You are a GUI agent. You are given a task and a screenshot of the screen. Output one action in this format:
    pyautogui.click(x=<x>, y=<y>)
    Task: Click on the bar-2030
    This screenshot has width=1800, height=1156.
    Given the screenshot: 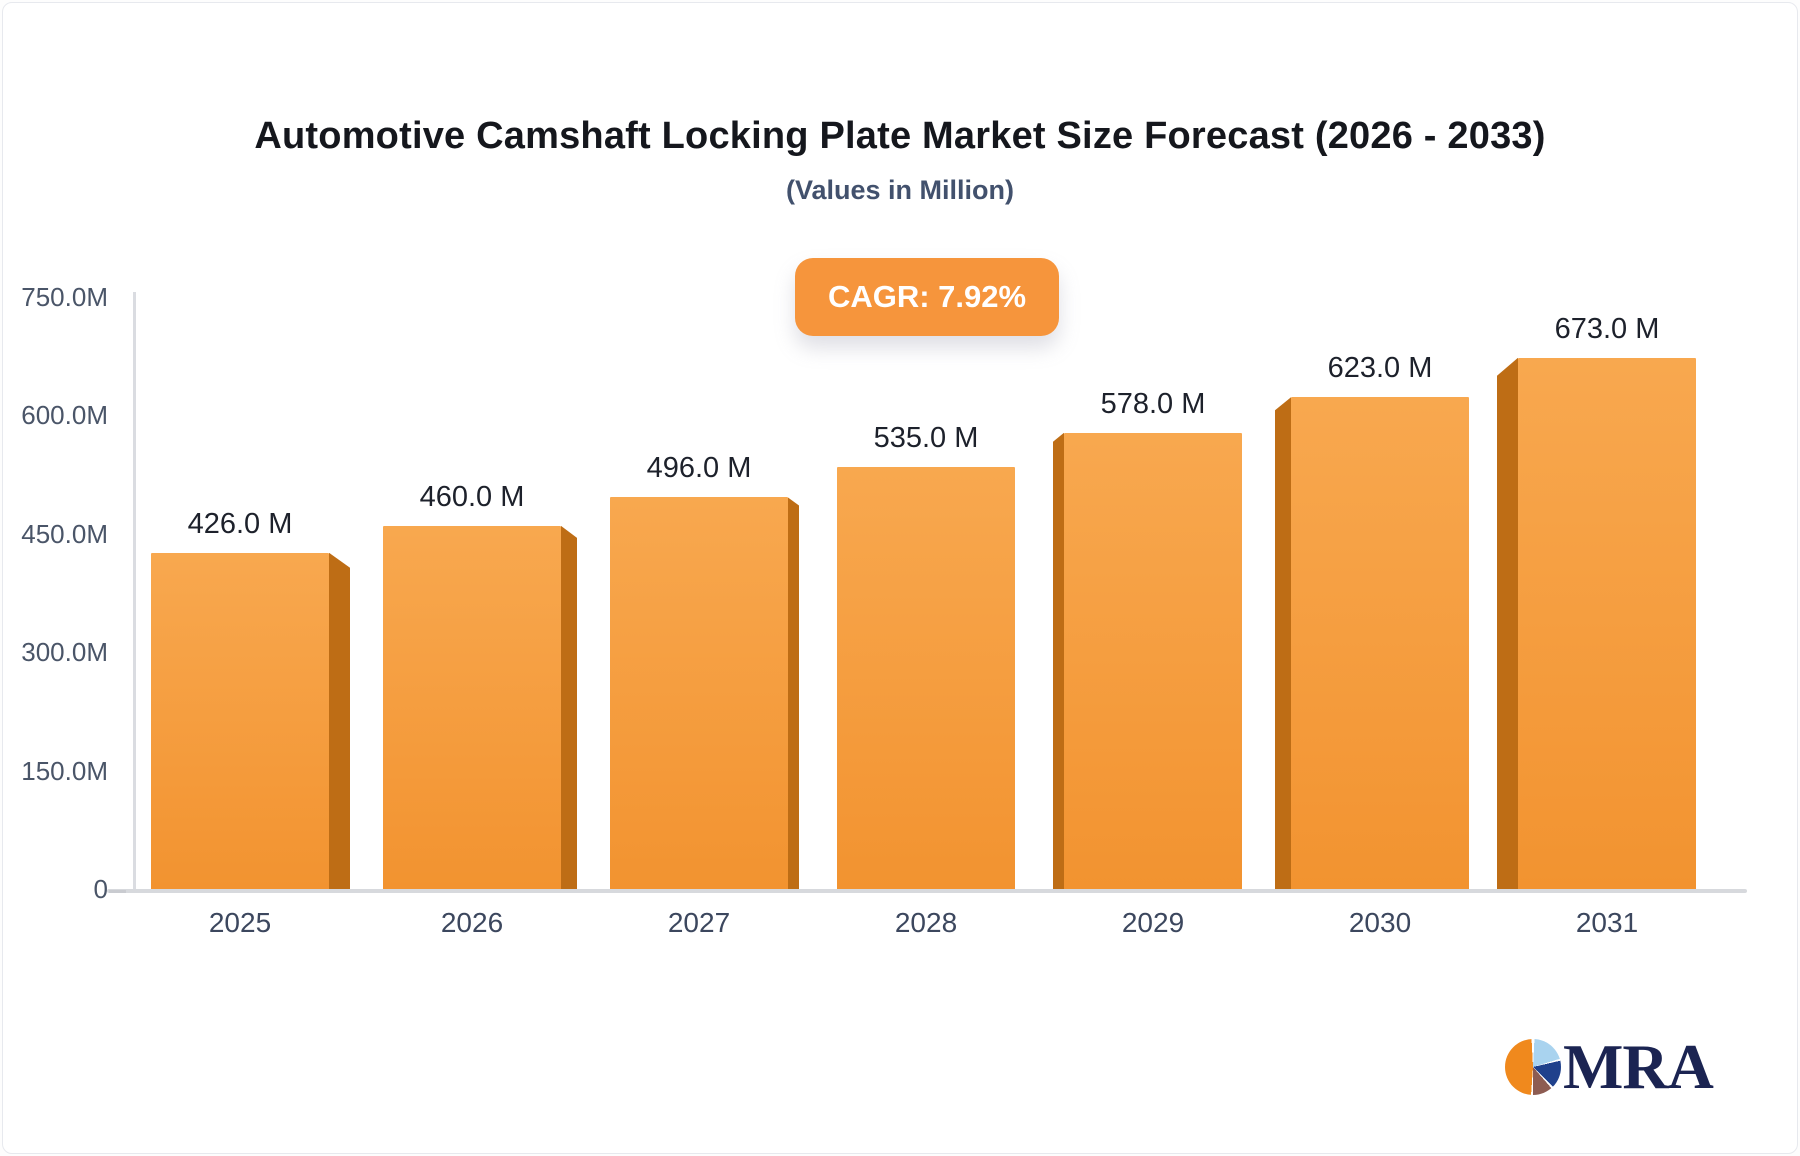 What is the action you would take?
    pyautogui.click(x=1380, y=643)
    